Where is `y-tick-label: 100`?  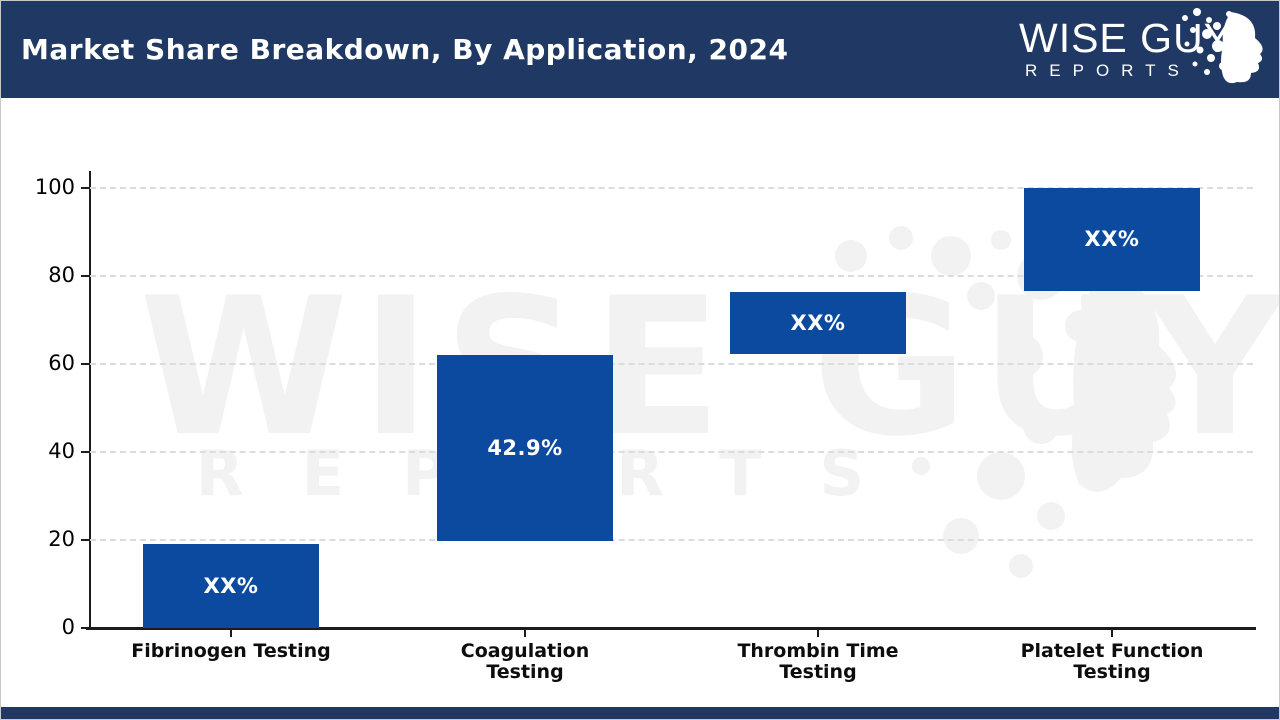
y-tick-label: 100 is located at coordinates (54, 187).